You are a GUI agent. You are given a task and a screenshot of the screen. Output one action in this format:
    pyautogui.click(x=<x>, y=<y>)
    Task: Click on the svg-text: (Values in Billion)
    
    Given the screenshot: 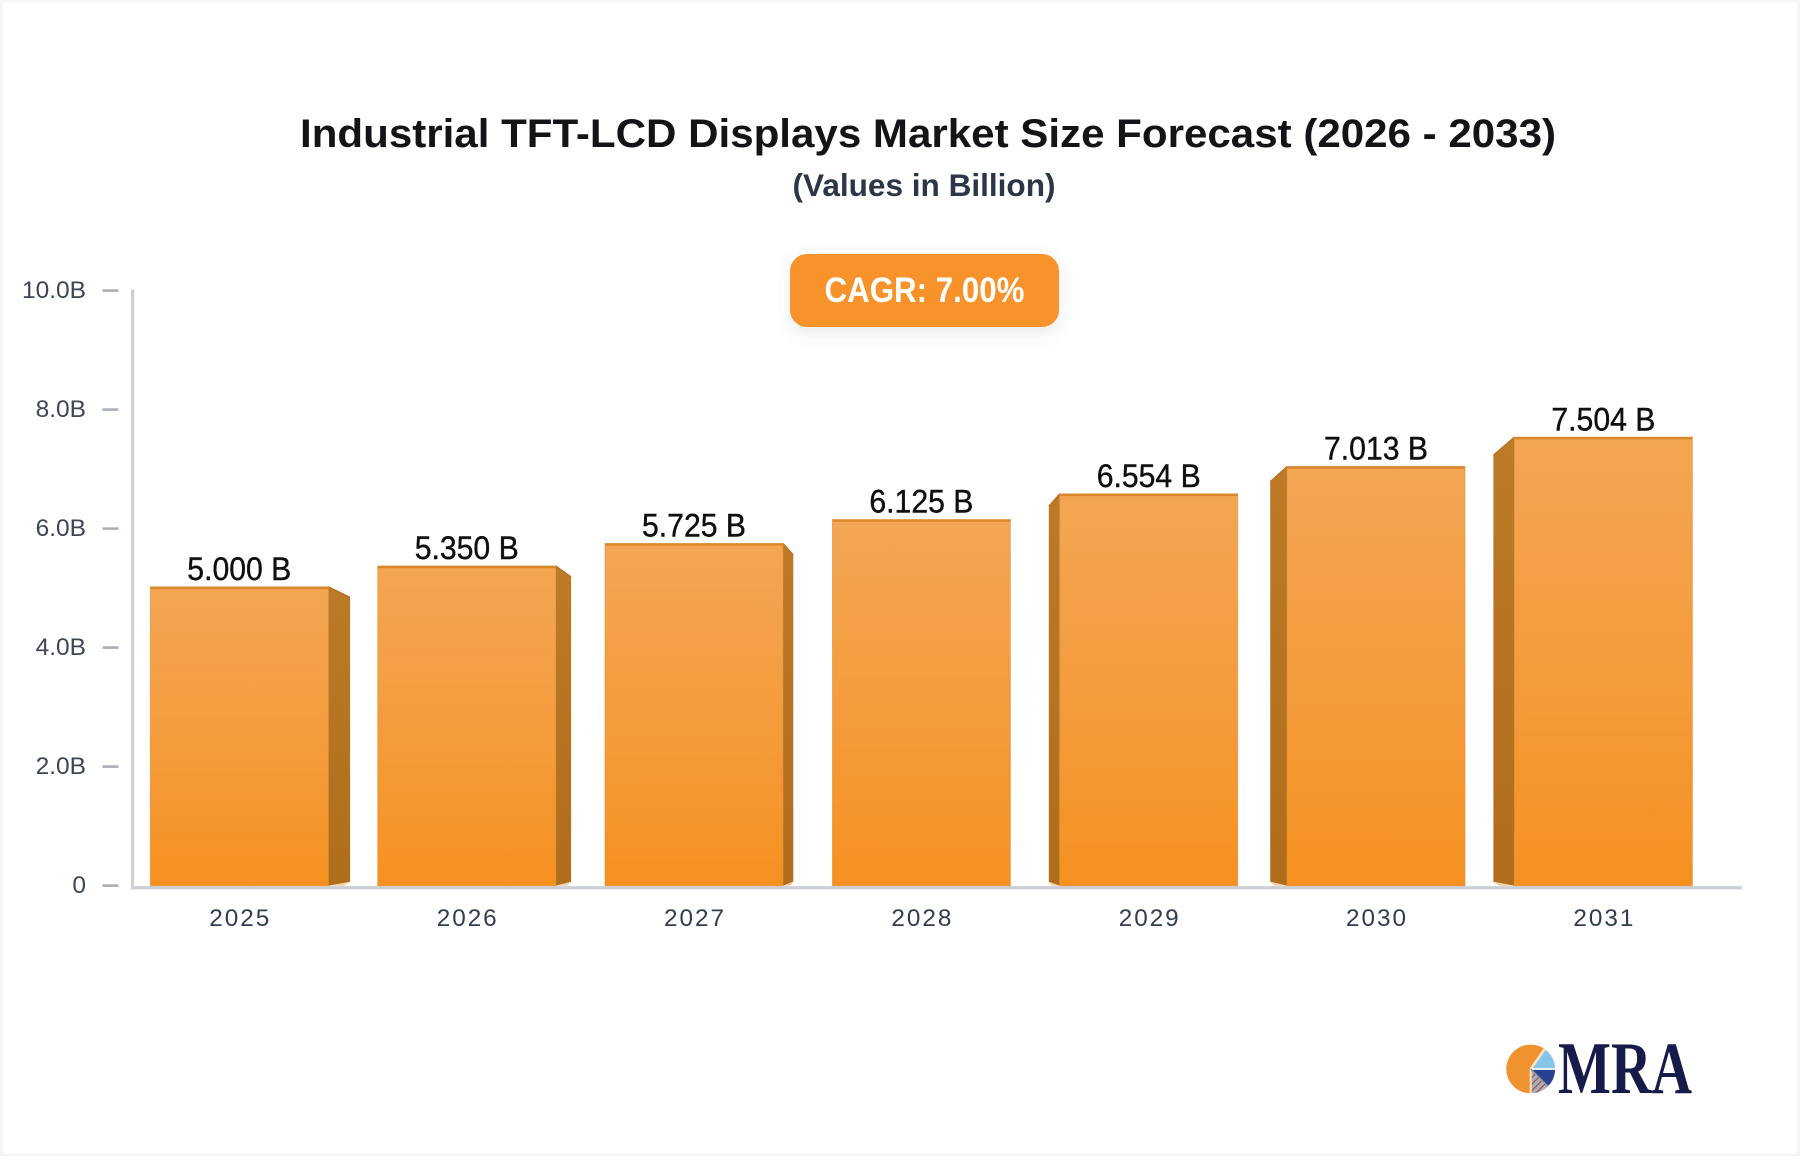 What is the action you would take?
    pyautogui.click(x=924, y=185)
    